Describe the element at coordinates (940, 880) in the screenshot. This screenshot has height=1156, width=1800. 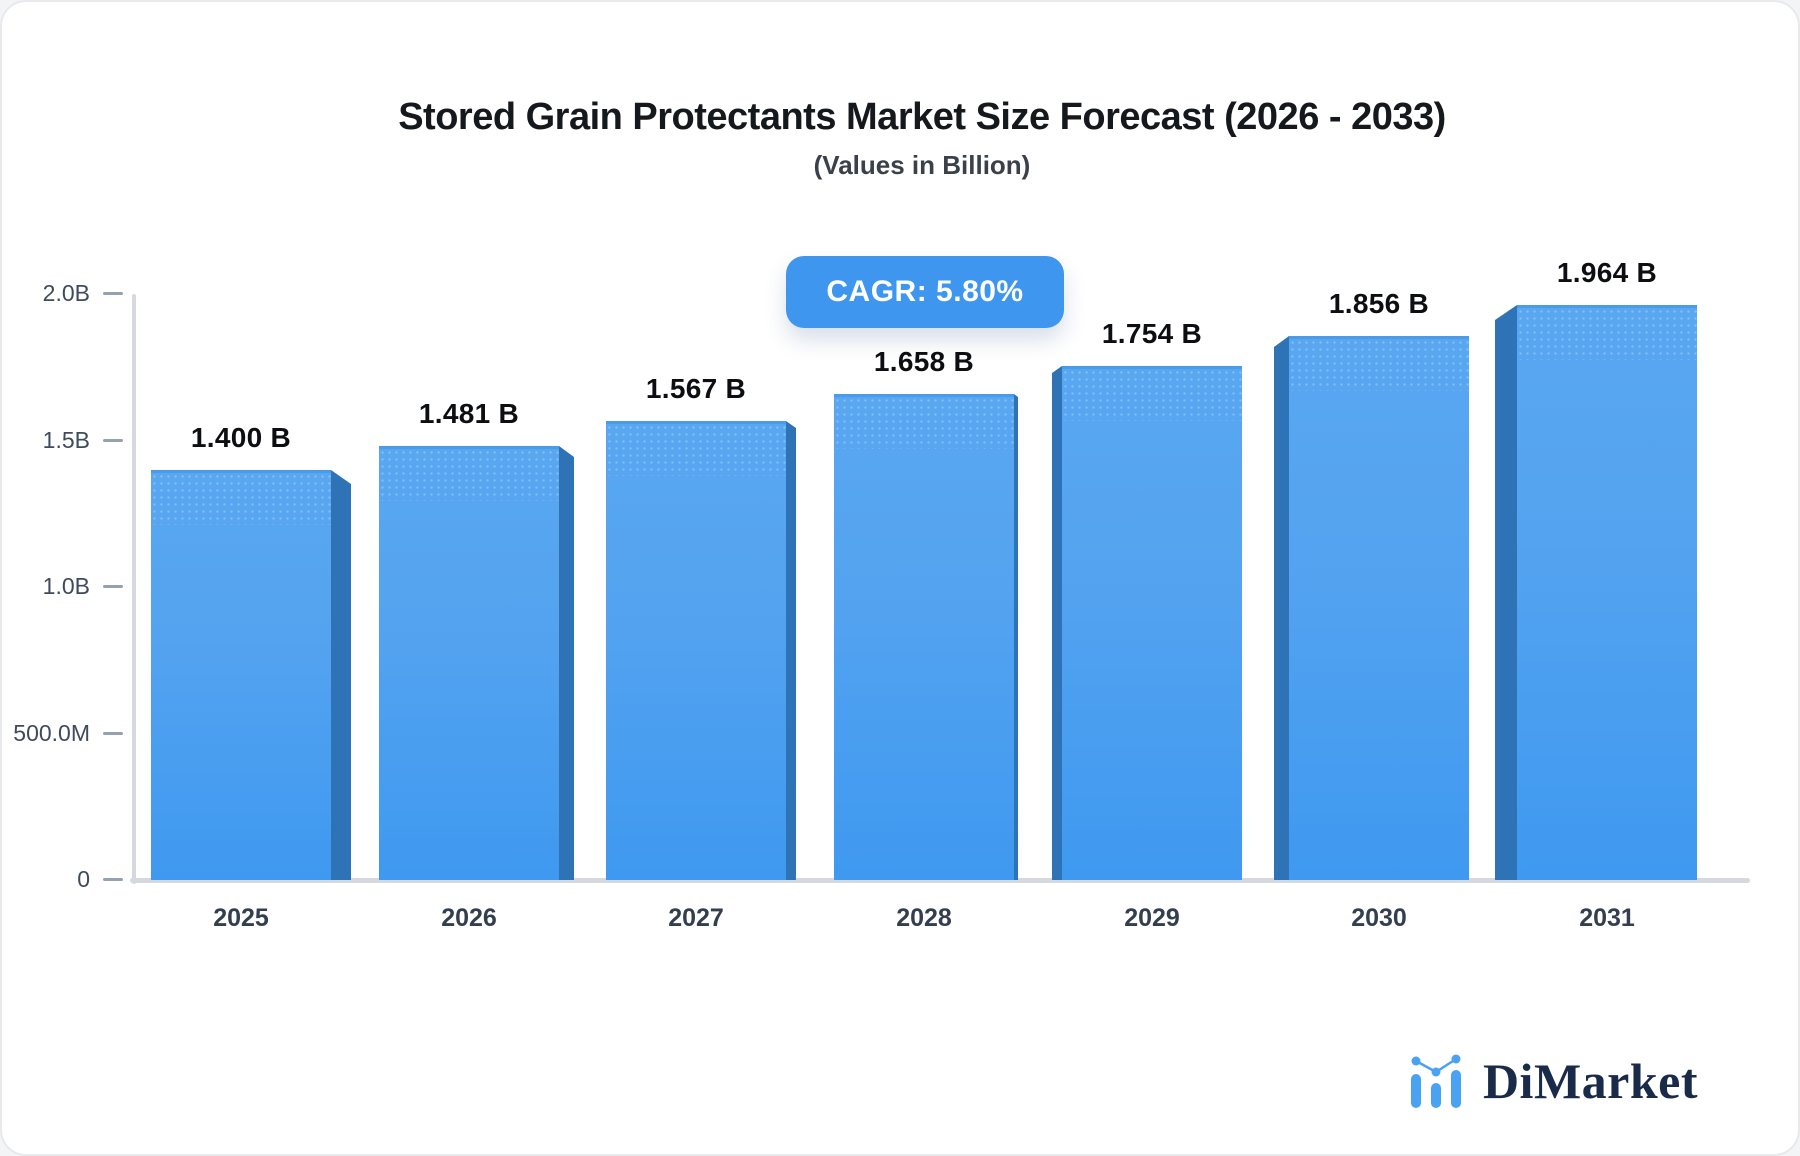
I see `x-axis-line` at that location.